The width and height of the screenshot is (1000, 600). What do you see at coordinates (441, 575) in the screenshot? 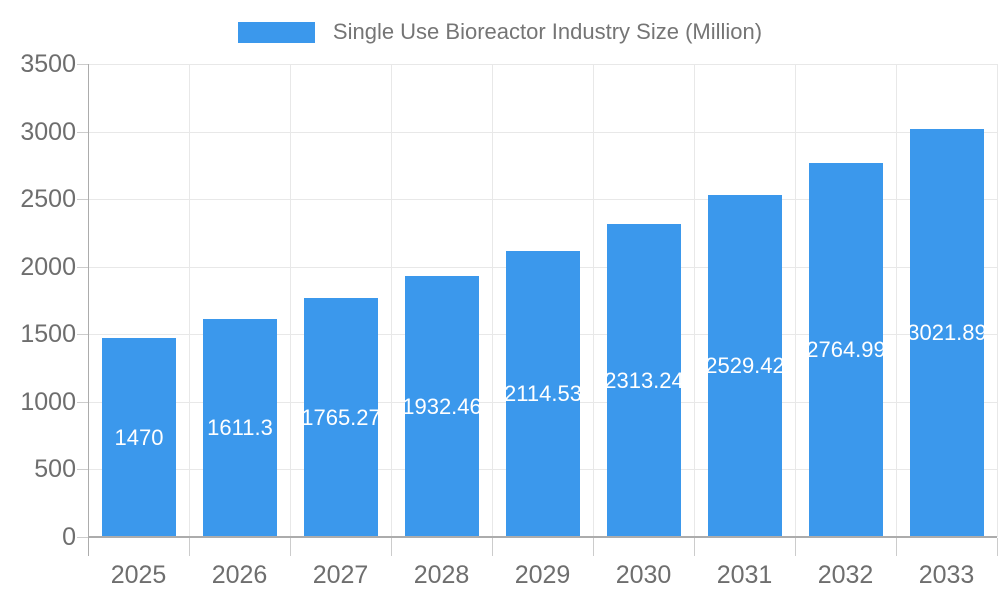
I see `x-axis-label: 2028` at bounding box center [441, 575].